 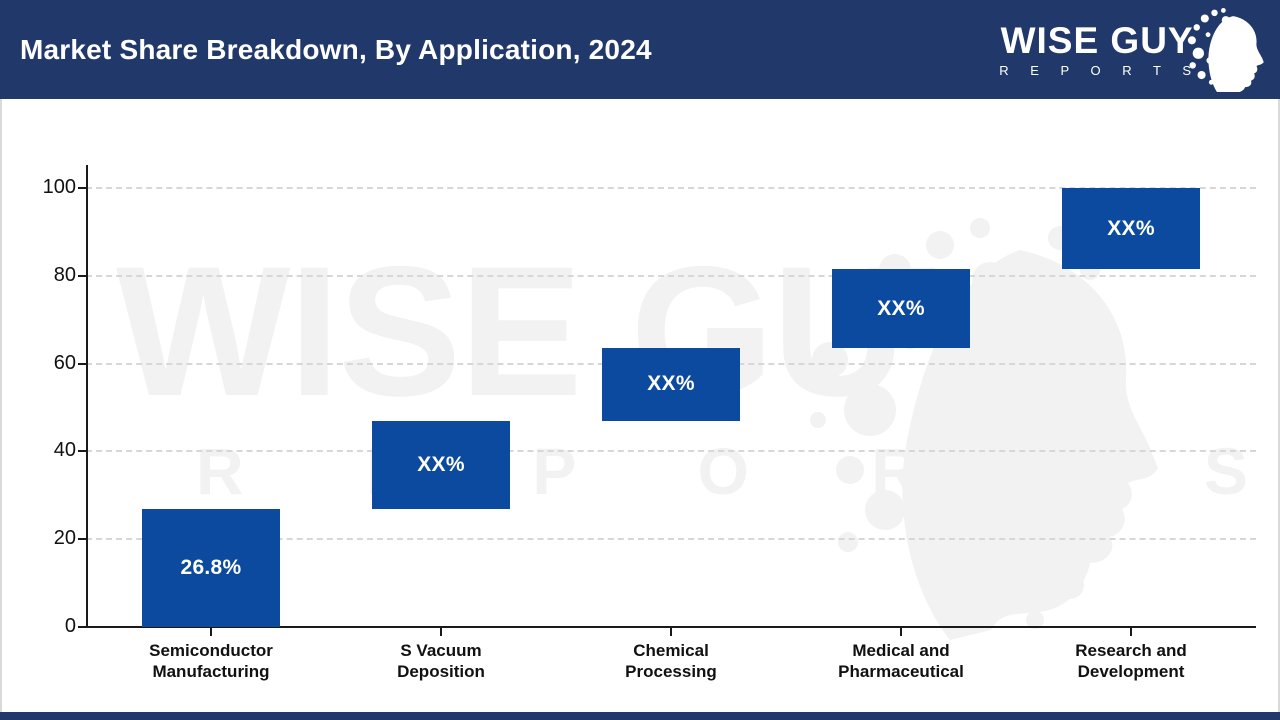 I want to click on y-axis-tick-label: 60, so click(x=64, y=362).